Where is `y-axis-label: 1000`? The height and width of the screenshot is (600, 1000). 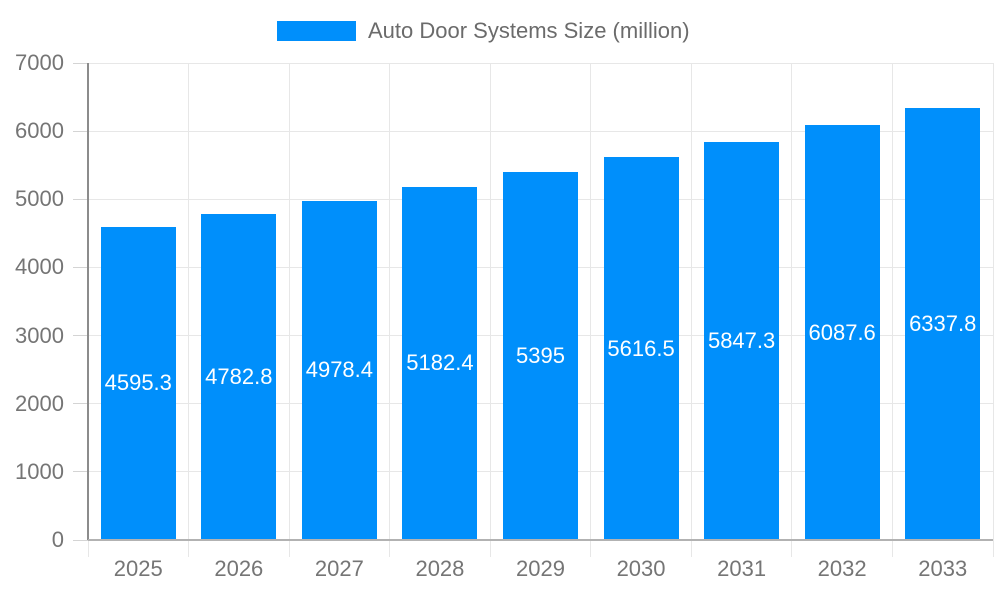 y-axis-label: 1000 is located at coordinates (39, 471).